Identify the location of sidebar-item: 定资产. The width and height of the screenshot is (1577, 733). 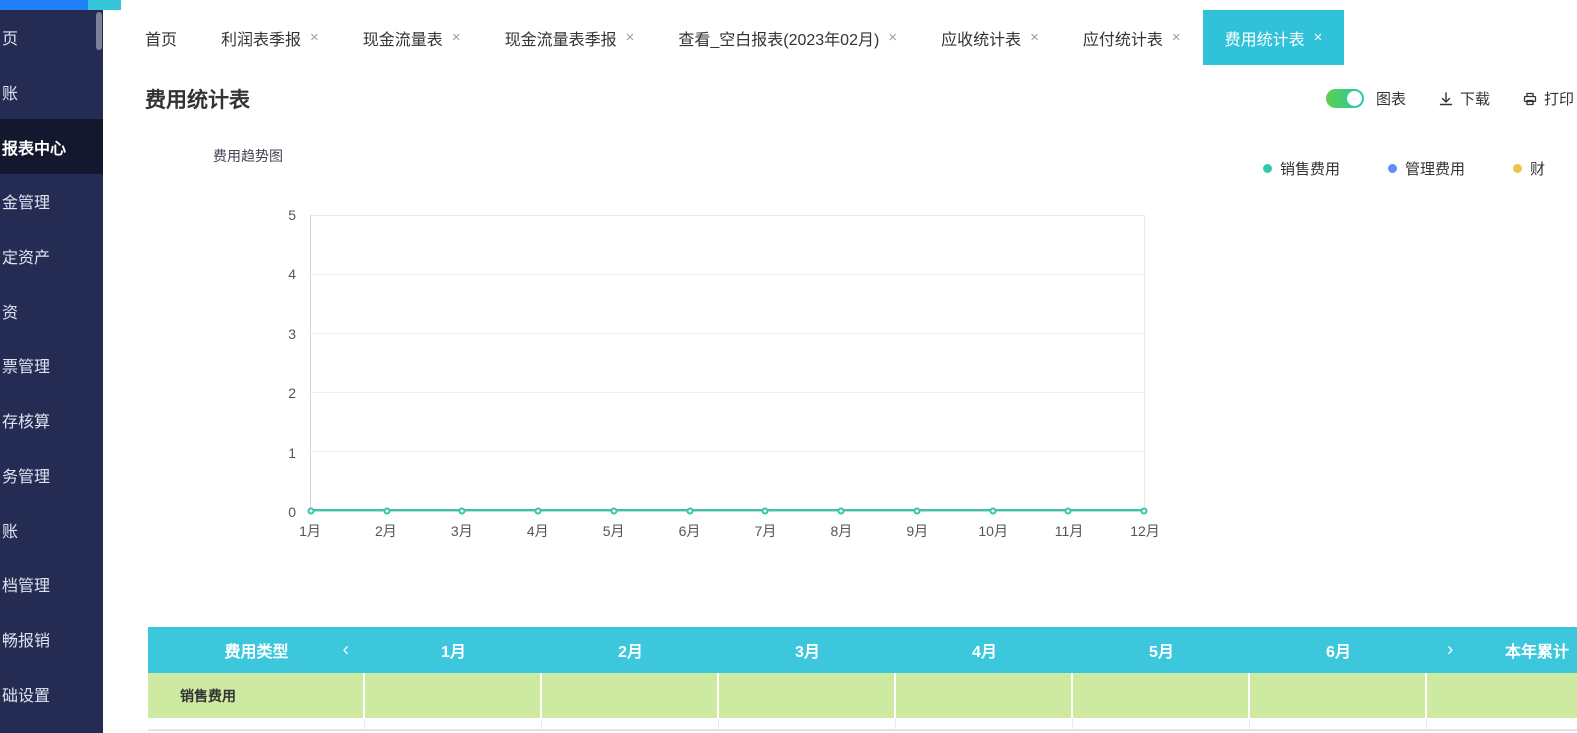
(51, 256).